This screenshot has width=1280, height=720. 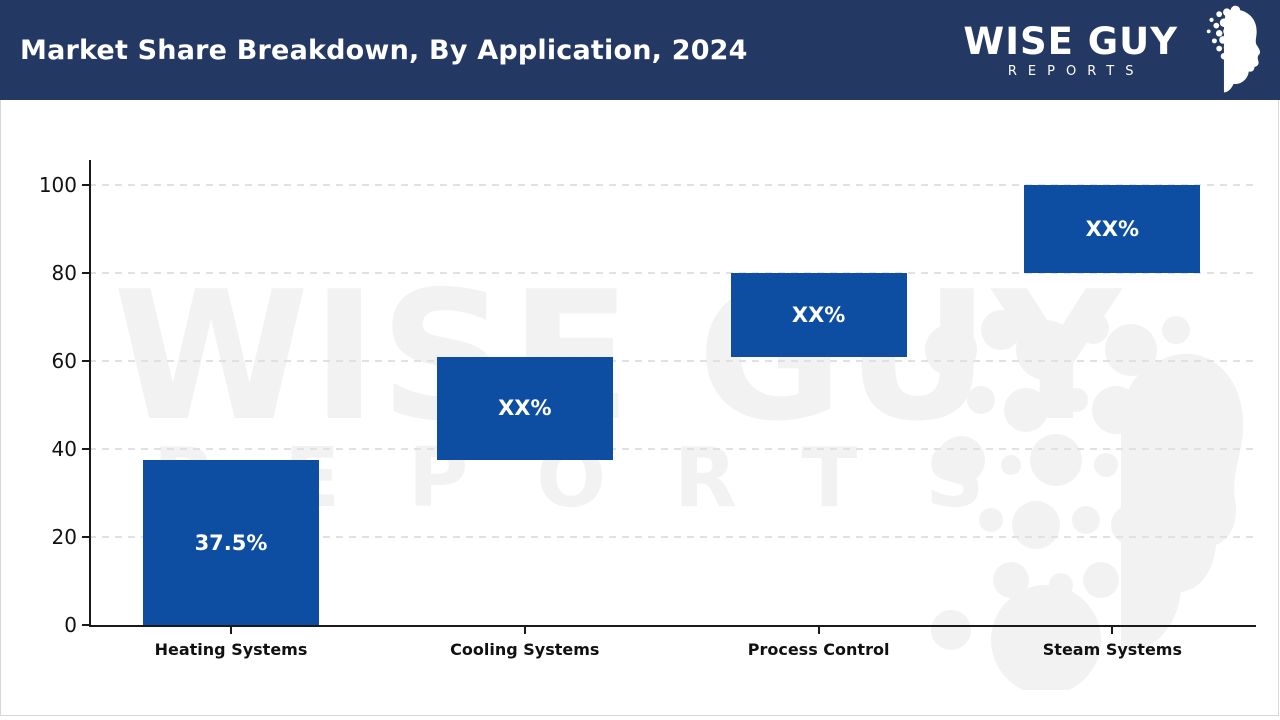 I want to click on category-label-3: Steam Systems, so click(x=1112, y=649).